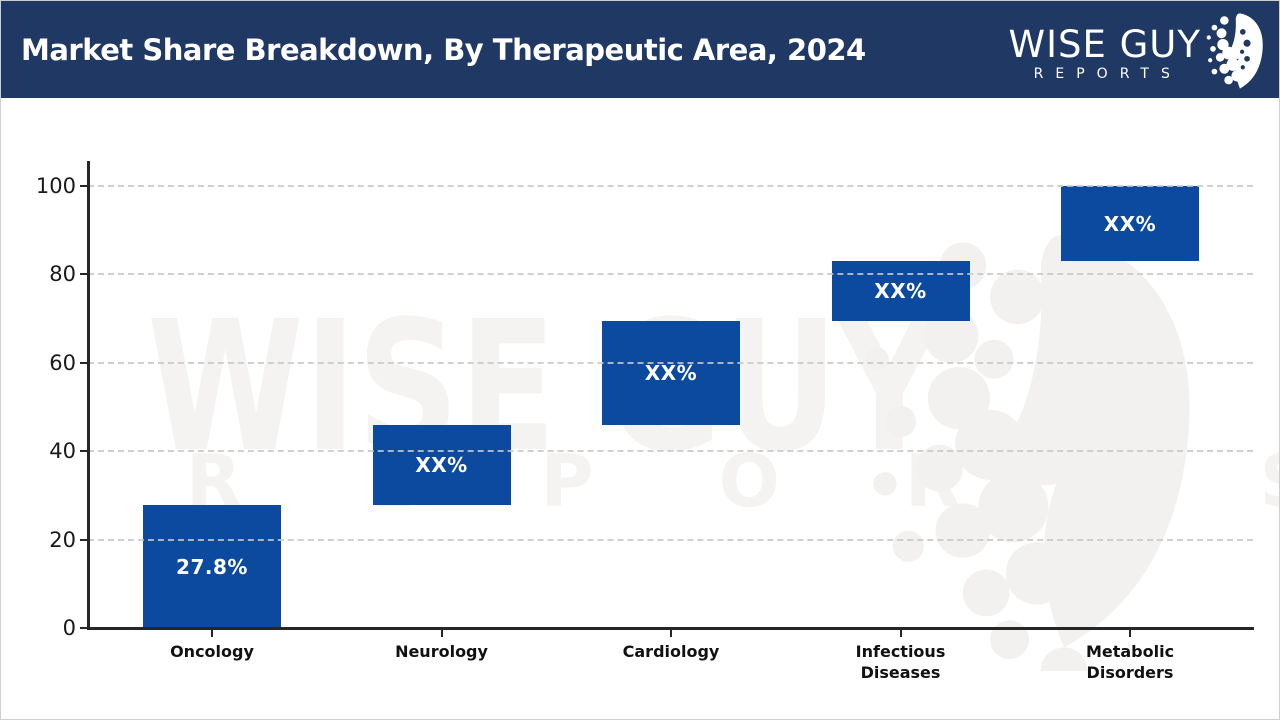  I want to click on x-axis-spine, so click(670, 628).